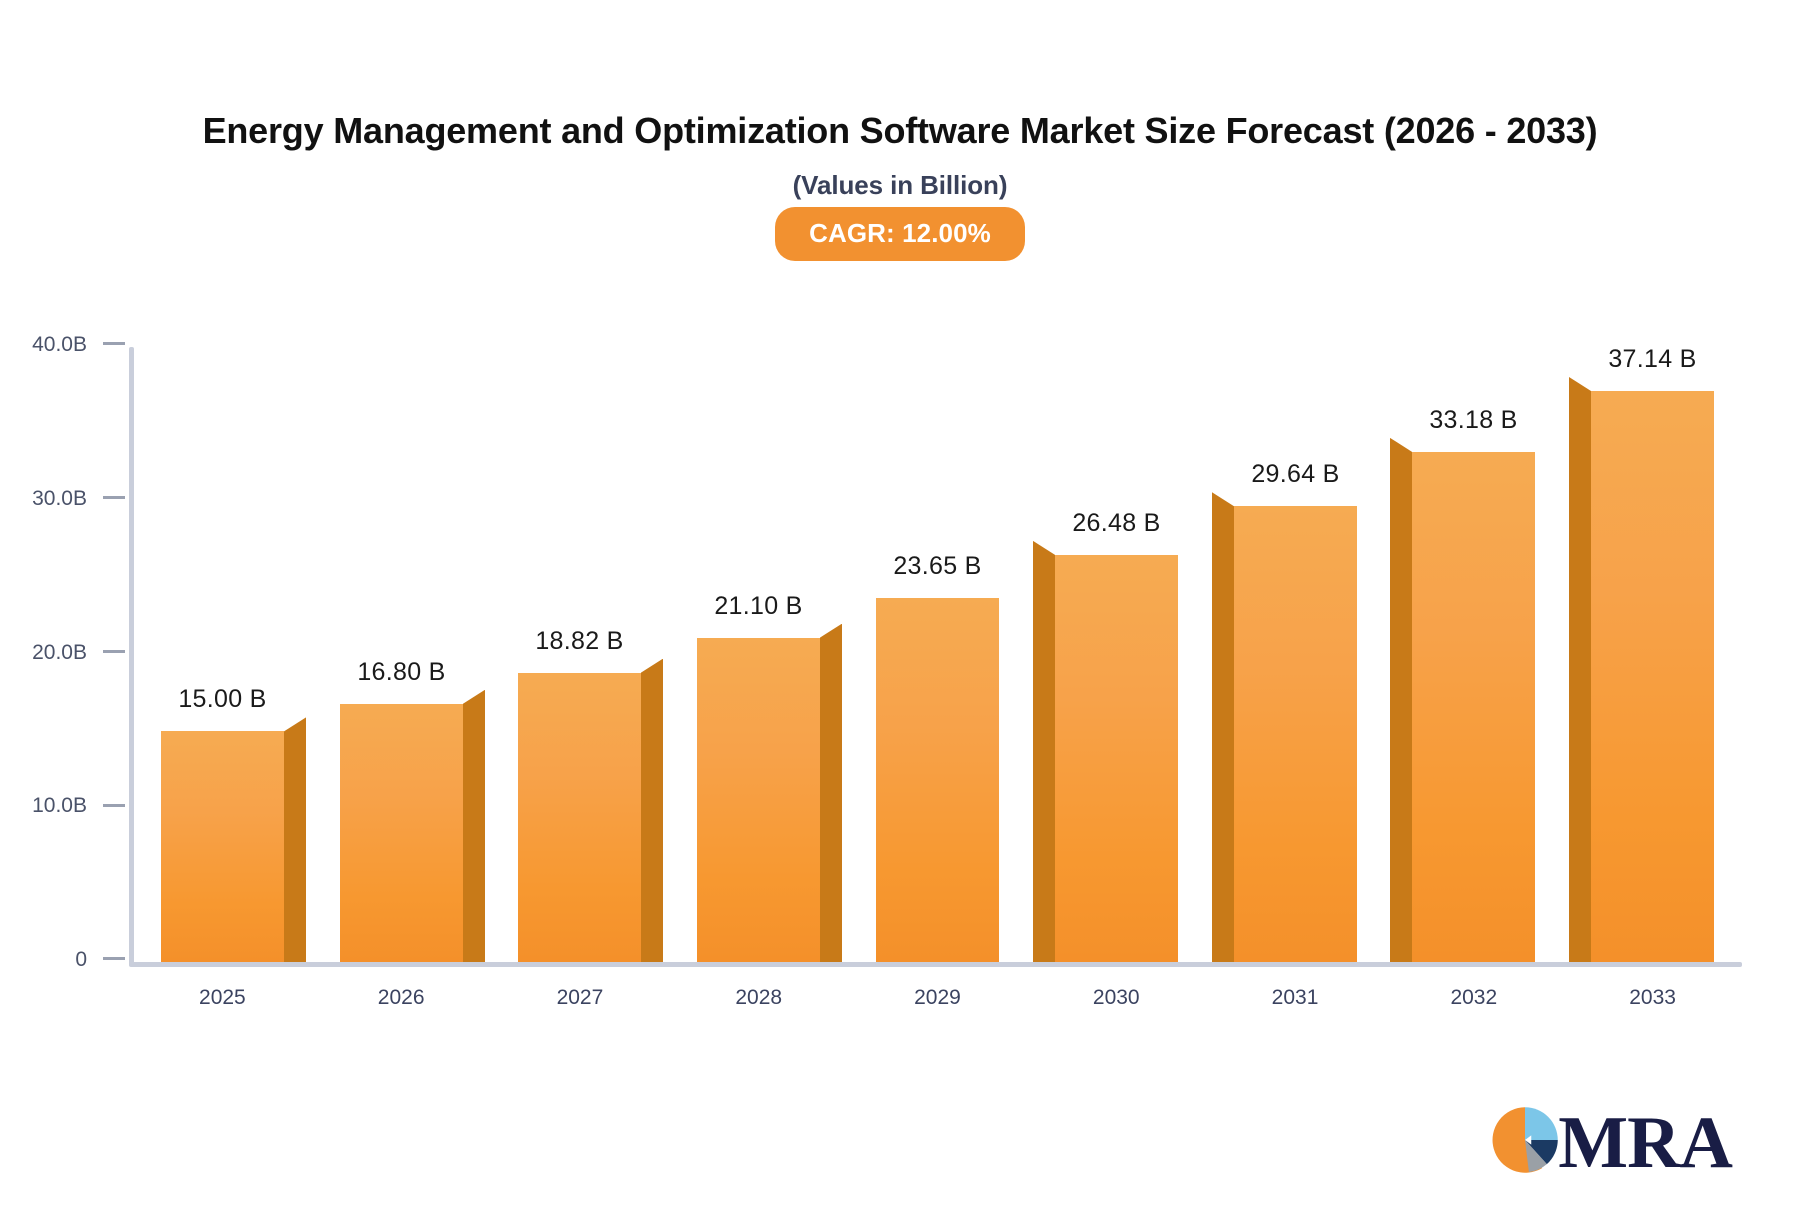 This screenshot has height=1212, width=1800. I want to click on bar-2032: 33.18 B, so click(1462, 684).